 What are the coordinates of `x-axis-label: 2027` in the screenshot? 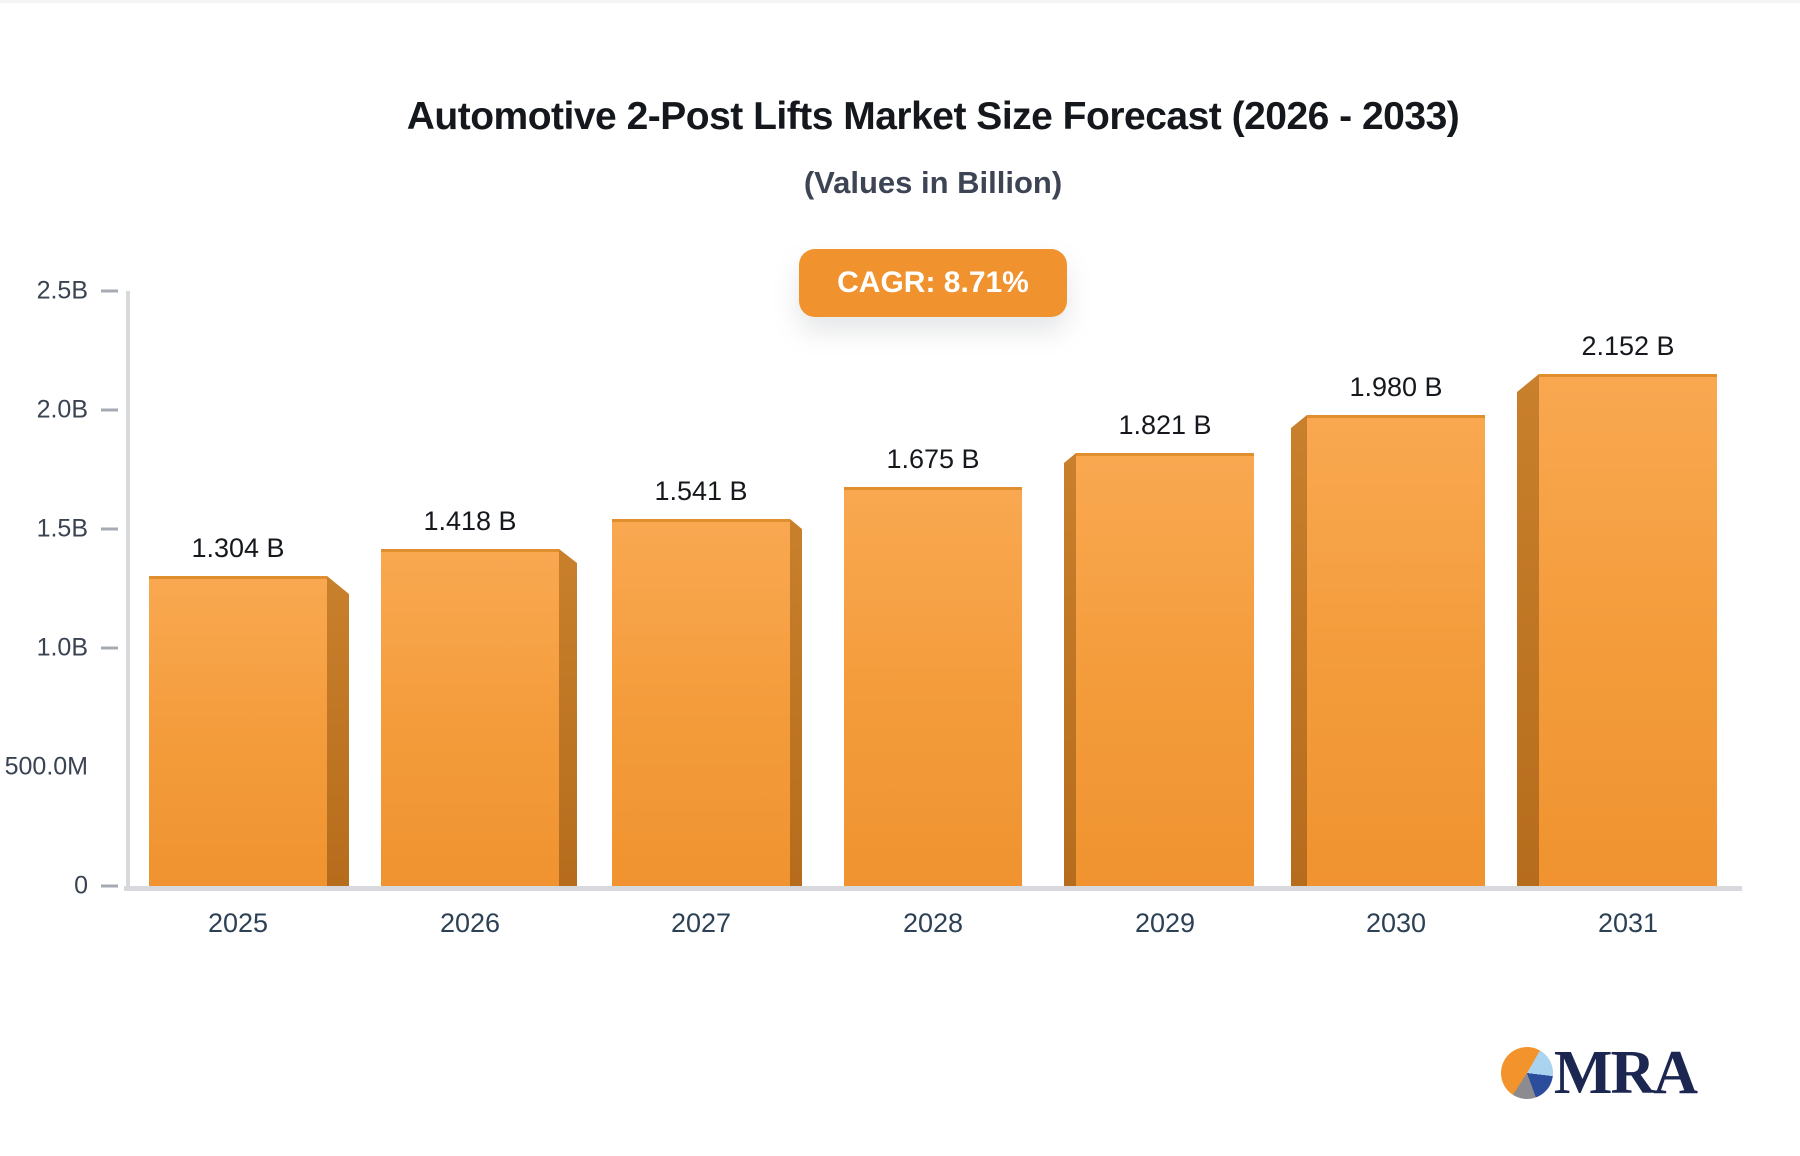 It's located at (701, 923).